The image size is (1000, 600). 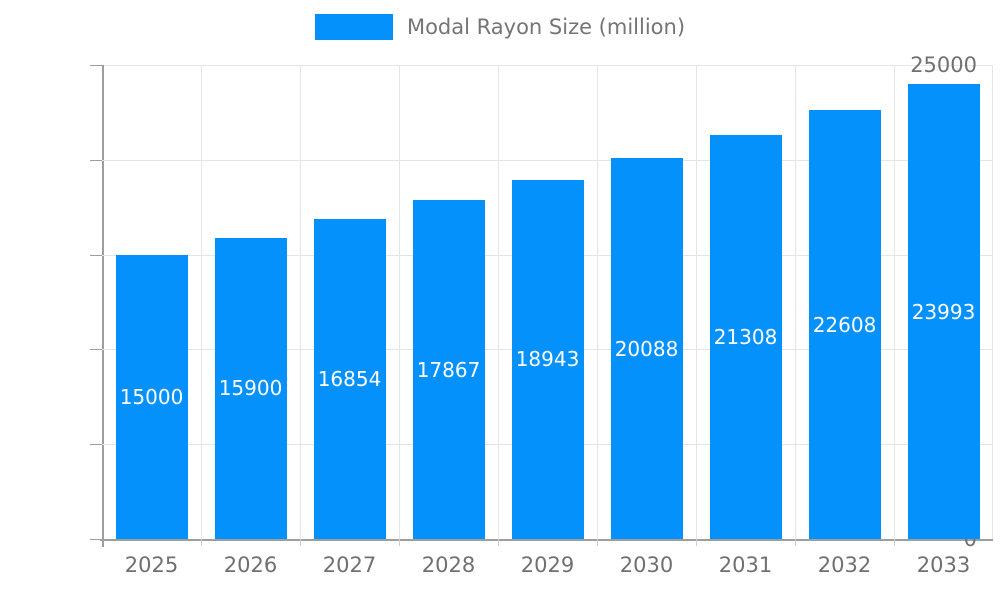 I want to click on bar-value-label: 18943, so click(x=547, y=359).